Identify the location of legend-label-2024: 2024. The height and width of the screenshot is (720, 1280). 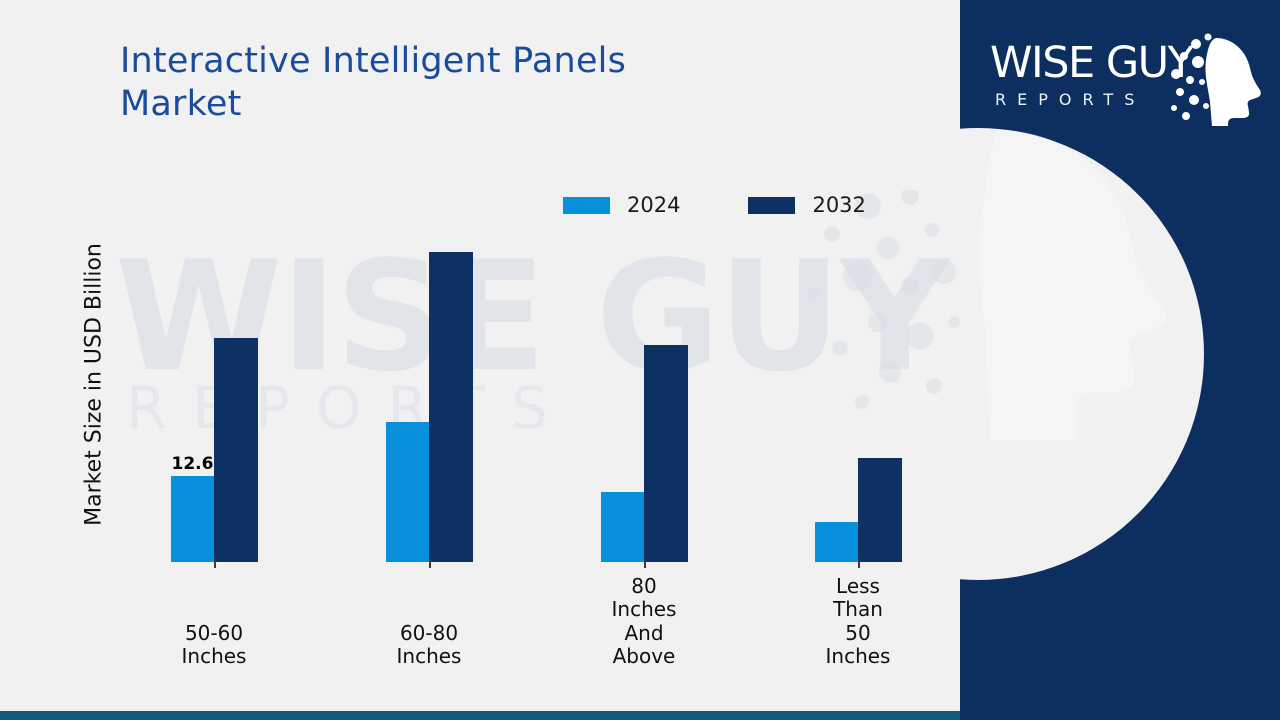
(654, 205).